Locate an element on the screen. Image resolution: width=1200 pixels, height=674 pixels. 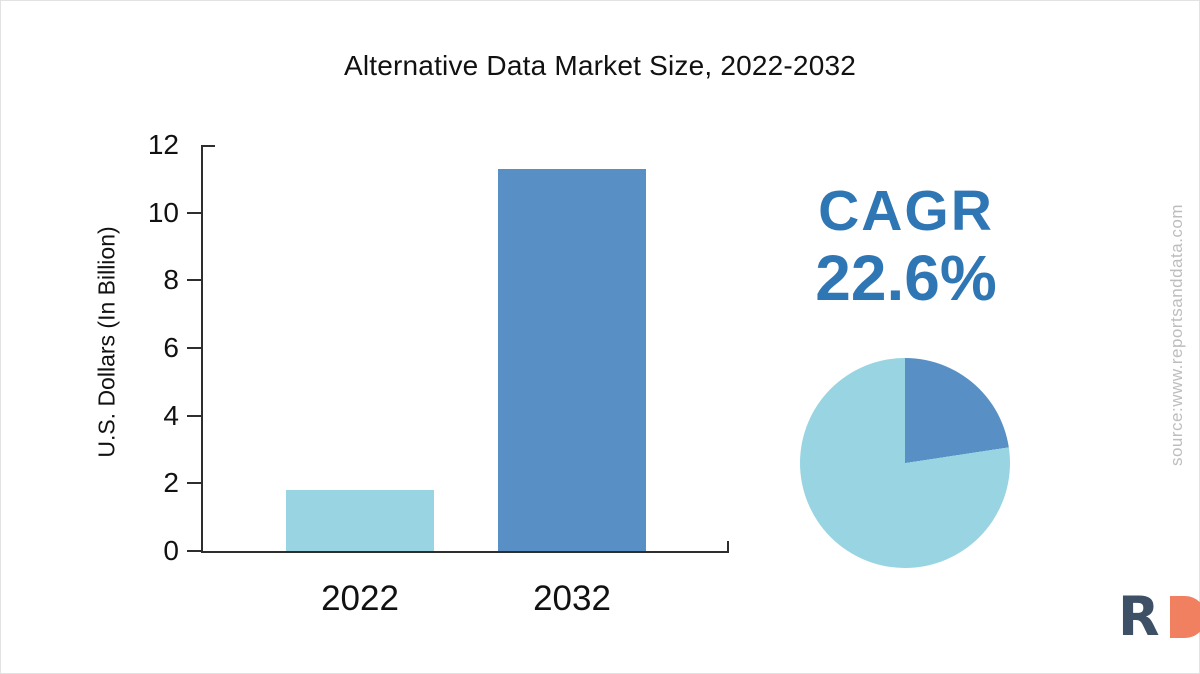
pie-chart is located at coordinates (905, 463).